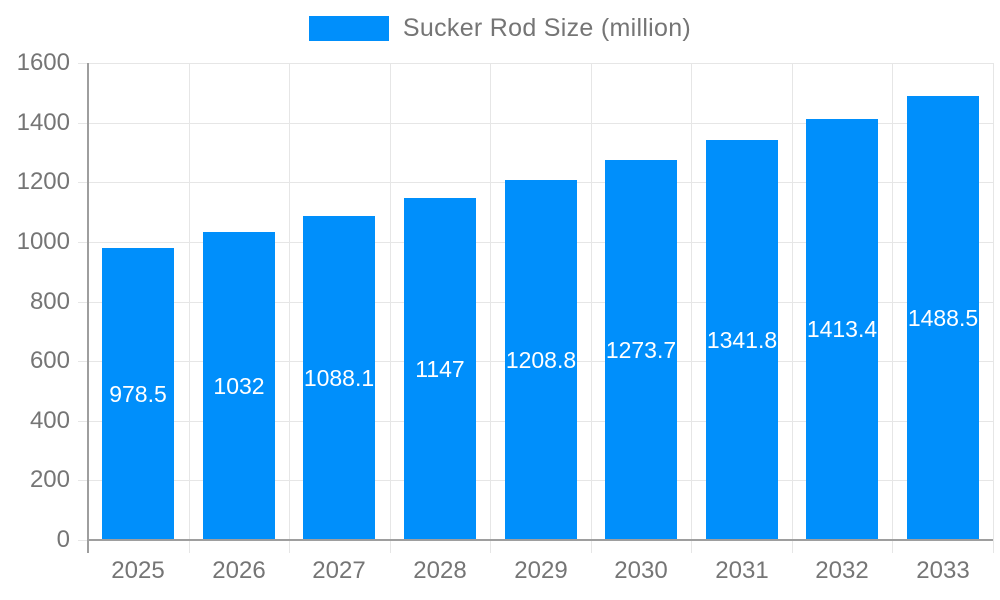  What do you see at coordinates (49, 301) in the screenshot?
I see `y-axis-tick-label: 800` at bounding box center [49, 301].